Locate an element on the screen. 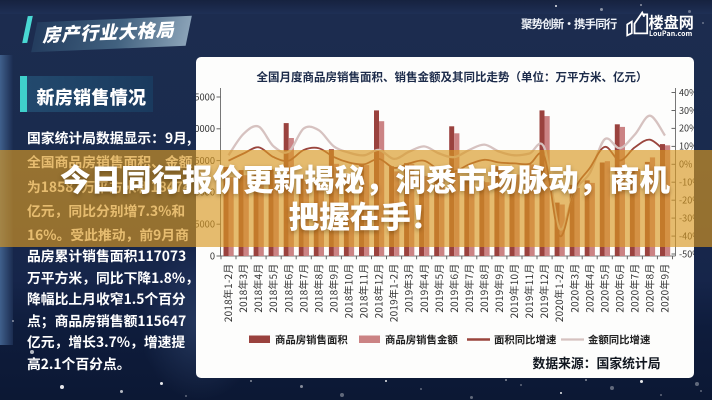 This screenshot has height=400, width=712. svg-text: 商品房销售金额 is located at coordinates (421, 339).